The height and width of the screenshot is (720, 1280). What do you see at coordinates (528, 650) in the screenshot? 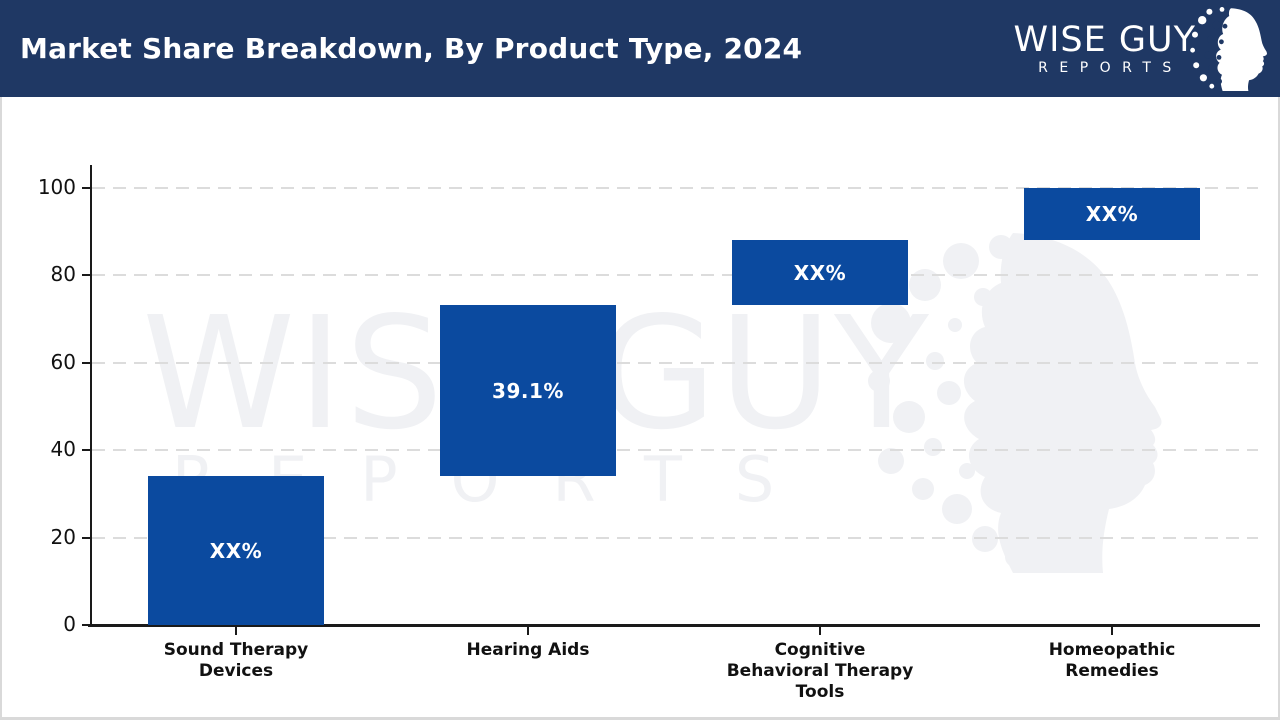
I see `x-axis-category-label: Hearing Aids` at bounding box center [528, 650].